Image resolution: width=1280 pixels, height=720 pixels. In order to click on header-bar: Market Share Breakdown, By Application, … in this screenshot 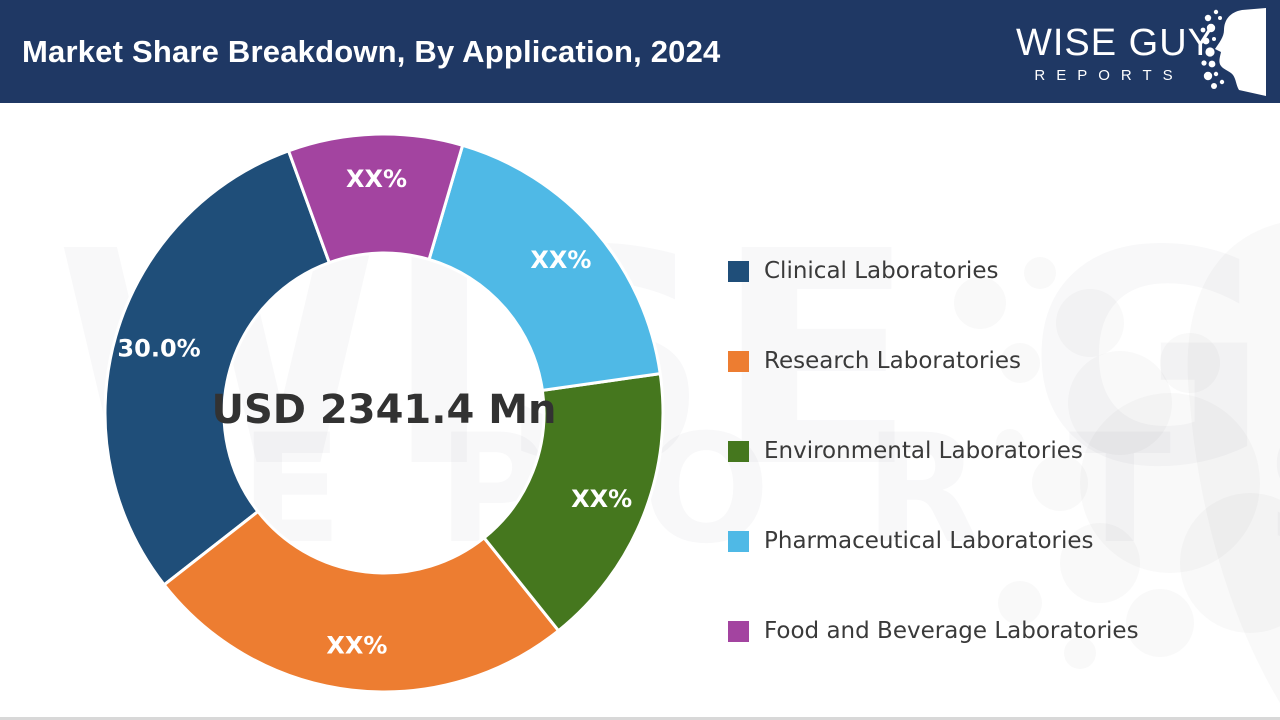, I will do `click(640, 51)`.